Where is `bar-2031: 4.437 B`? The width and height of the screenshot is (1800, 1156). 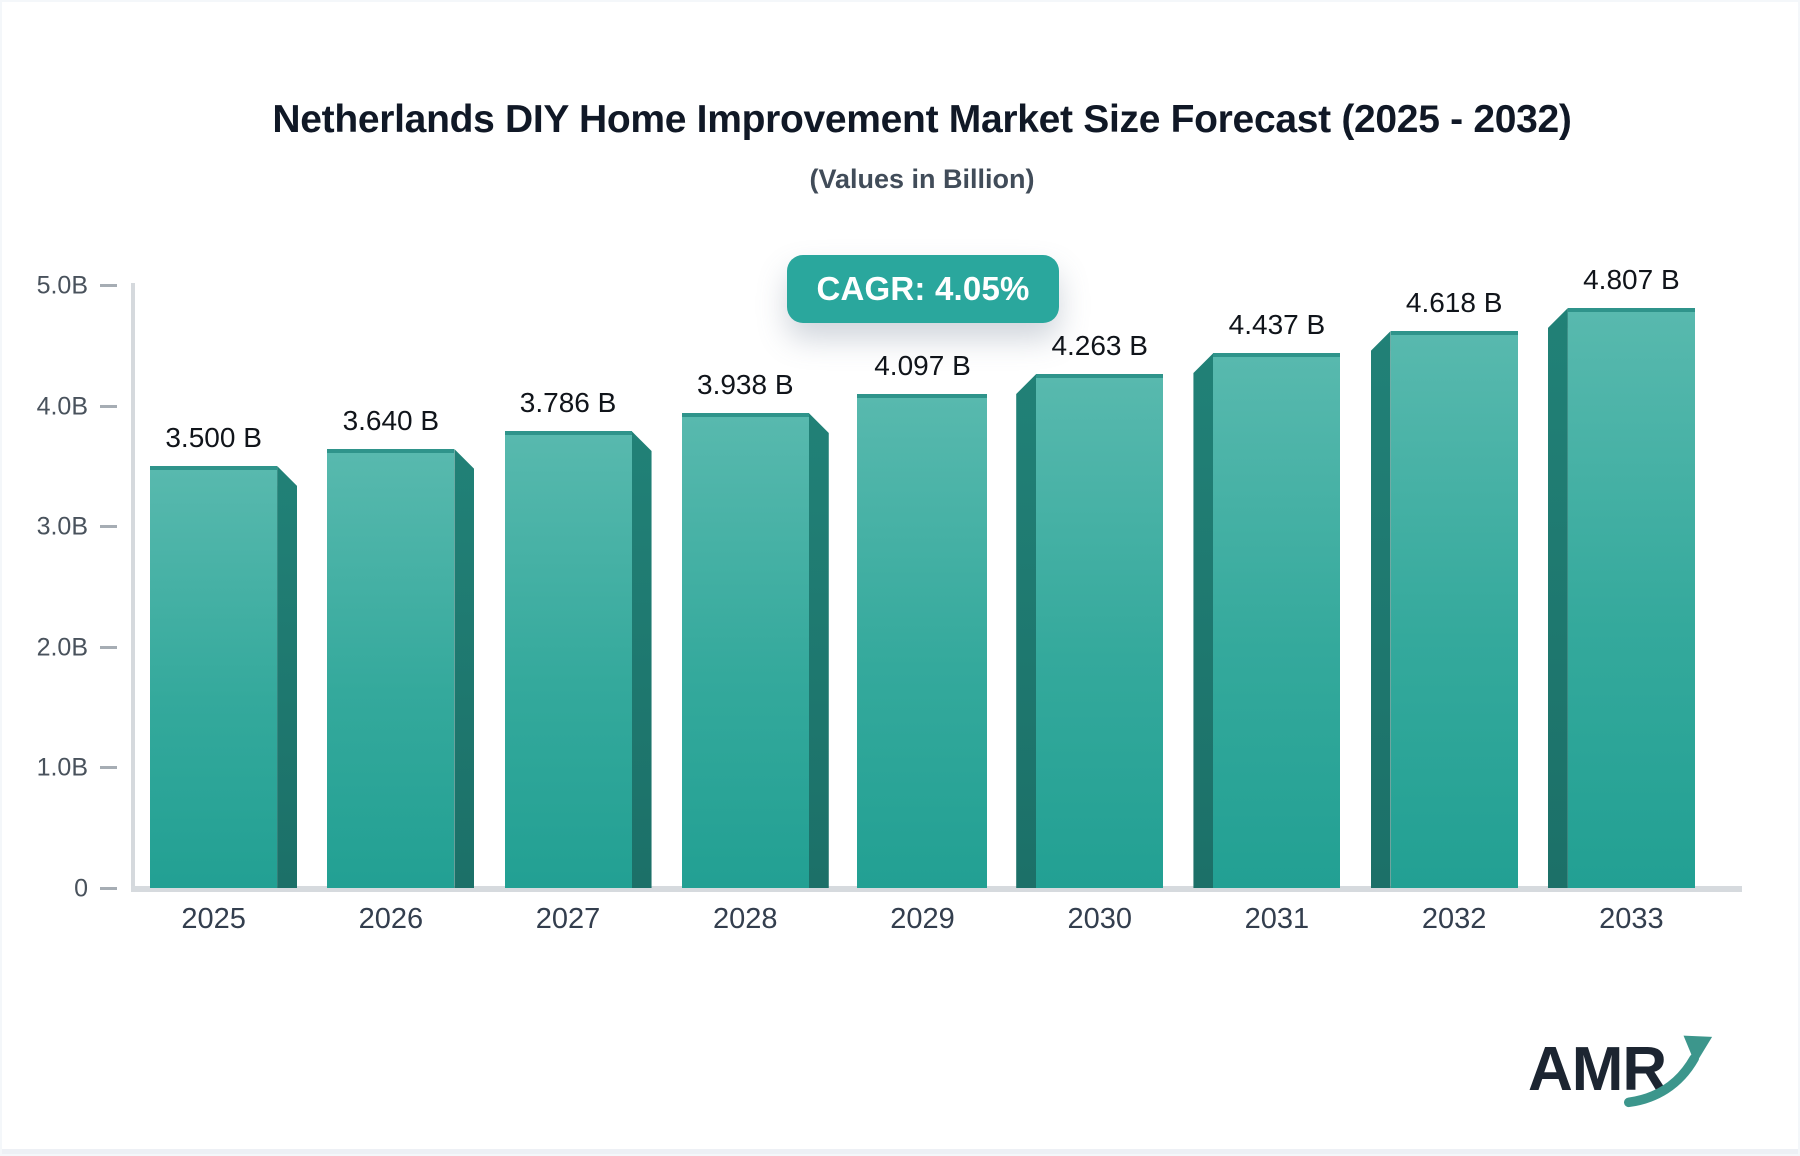 bar-2031: 4.437 B is located at coordinates (1267, 598).